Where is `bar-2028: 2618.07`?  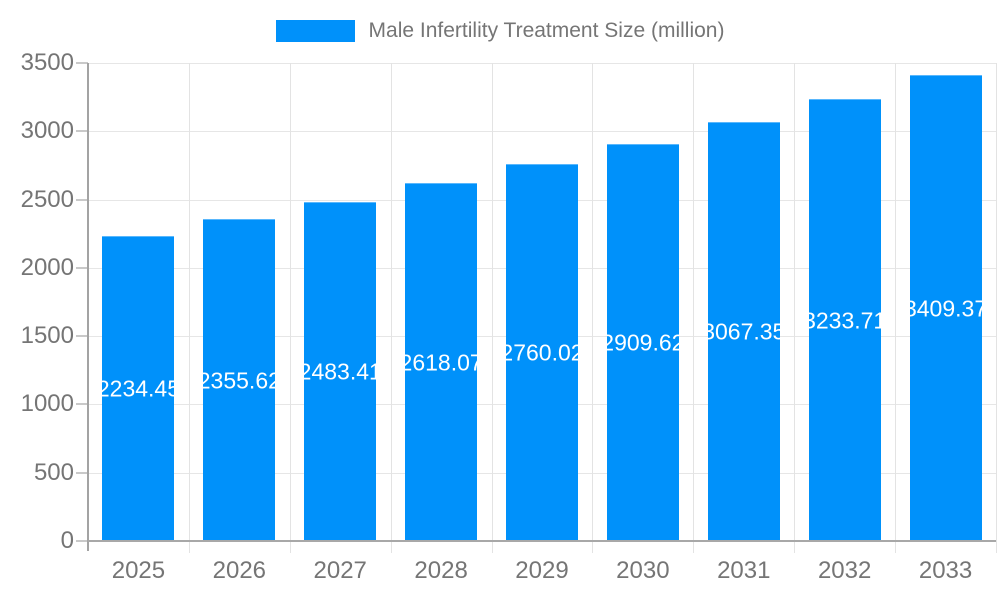 bar-2028: 2618.07 is located at coordinates (441, 362).